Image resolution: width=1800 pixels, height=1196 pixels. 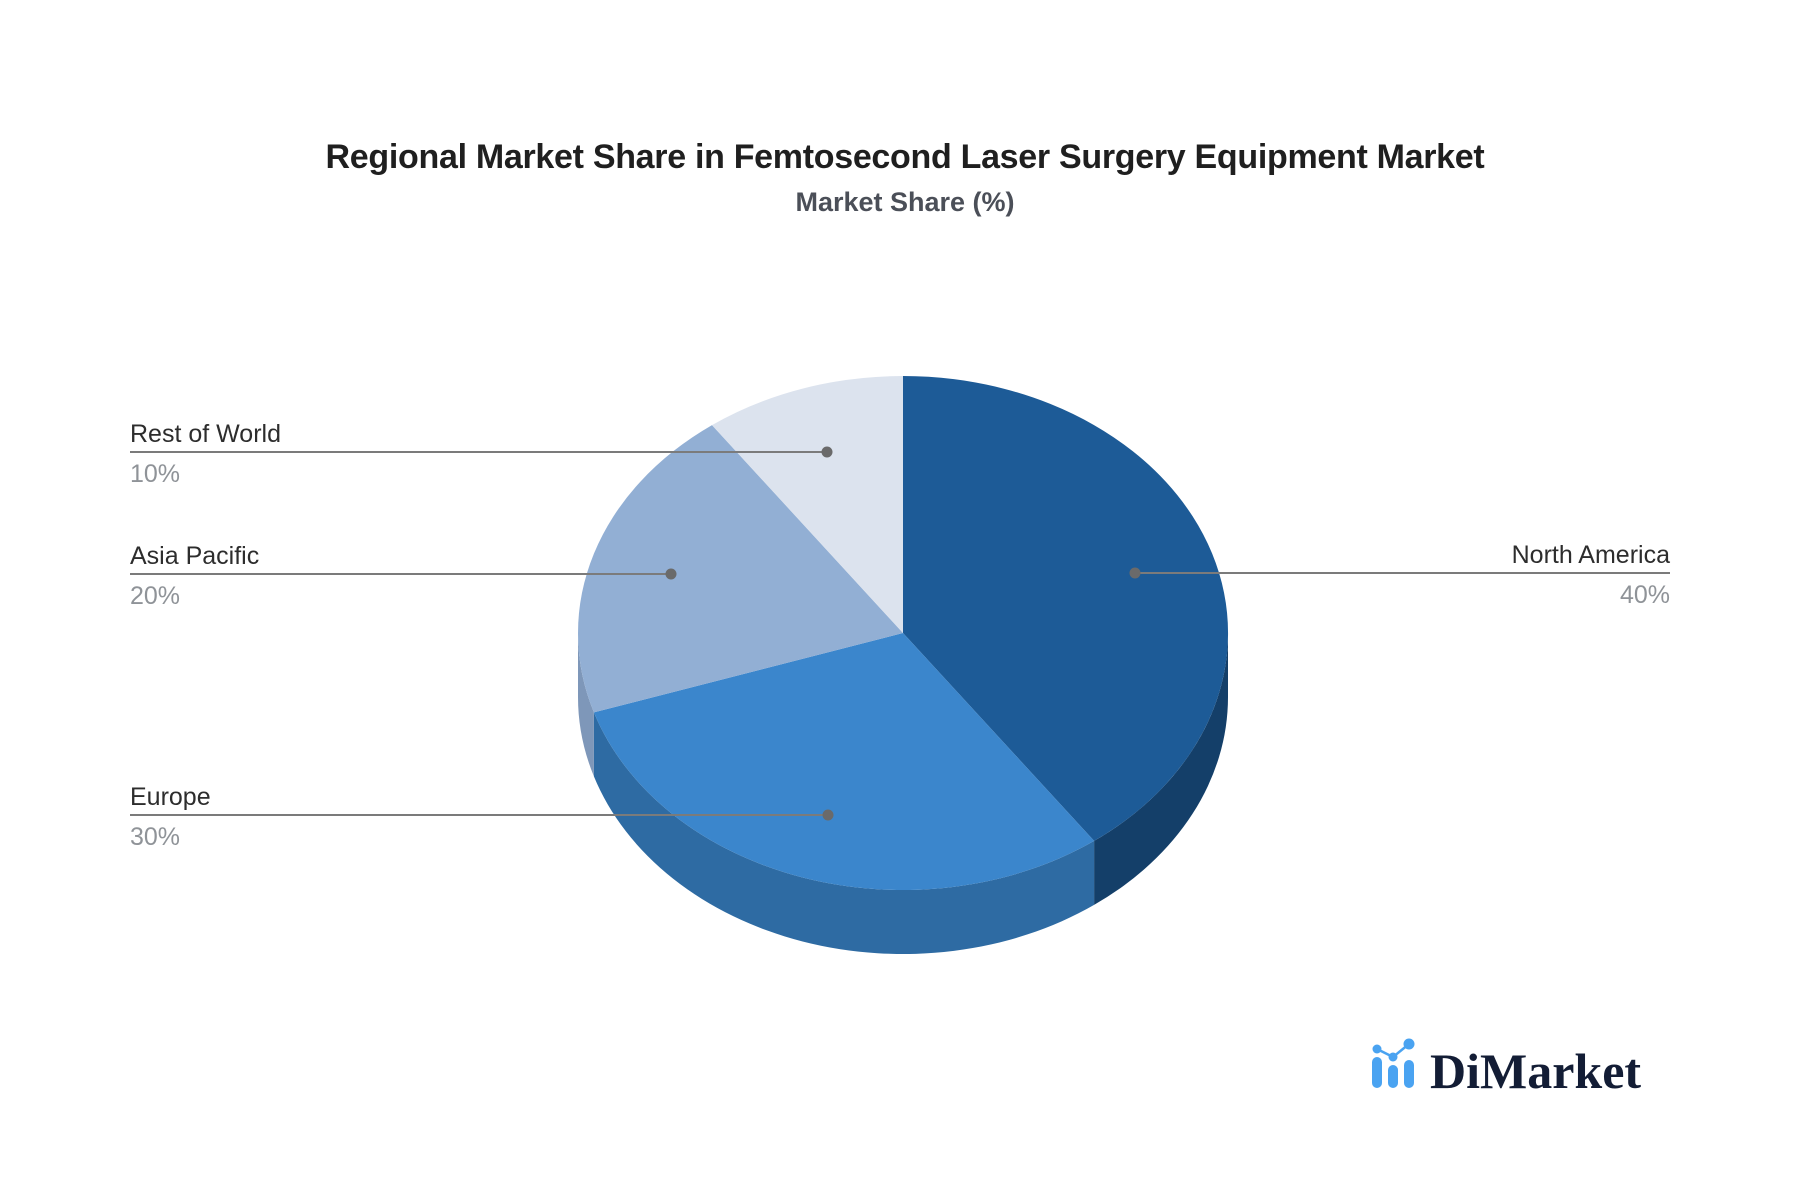 What do you see at coordinates (828, 815) in the screenshot?
I see `leader-dot-europe` at bounding box center [828, 815].